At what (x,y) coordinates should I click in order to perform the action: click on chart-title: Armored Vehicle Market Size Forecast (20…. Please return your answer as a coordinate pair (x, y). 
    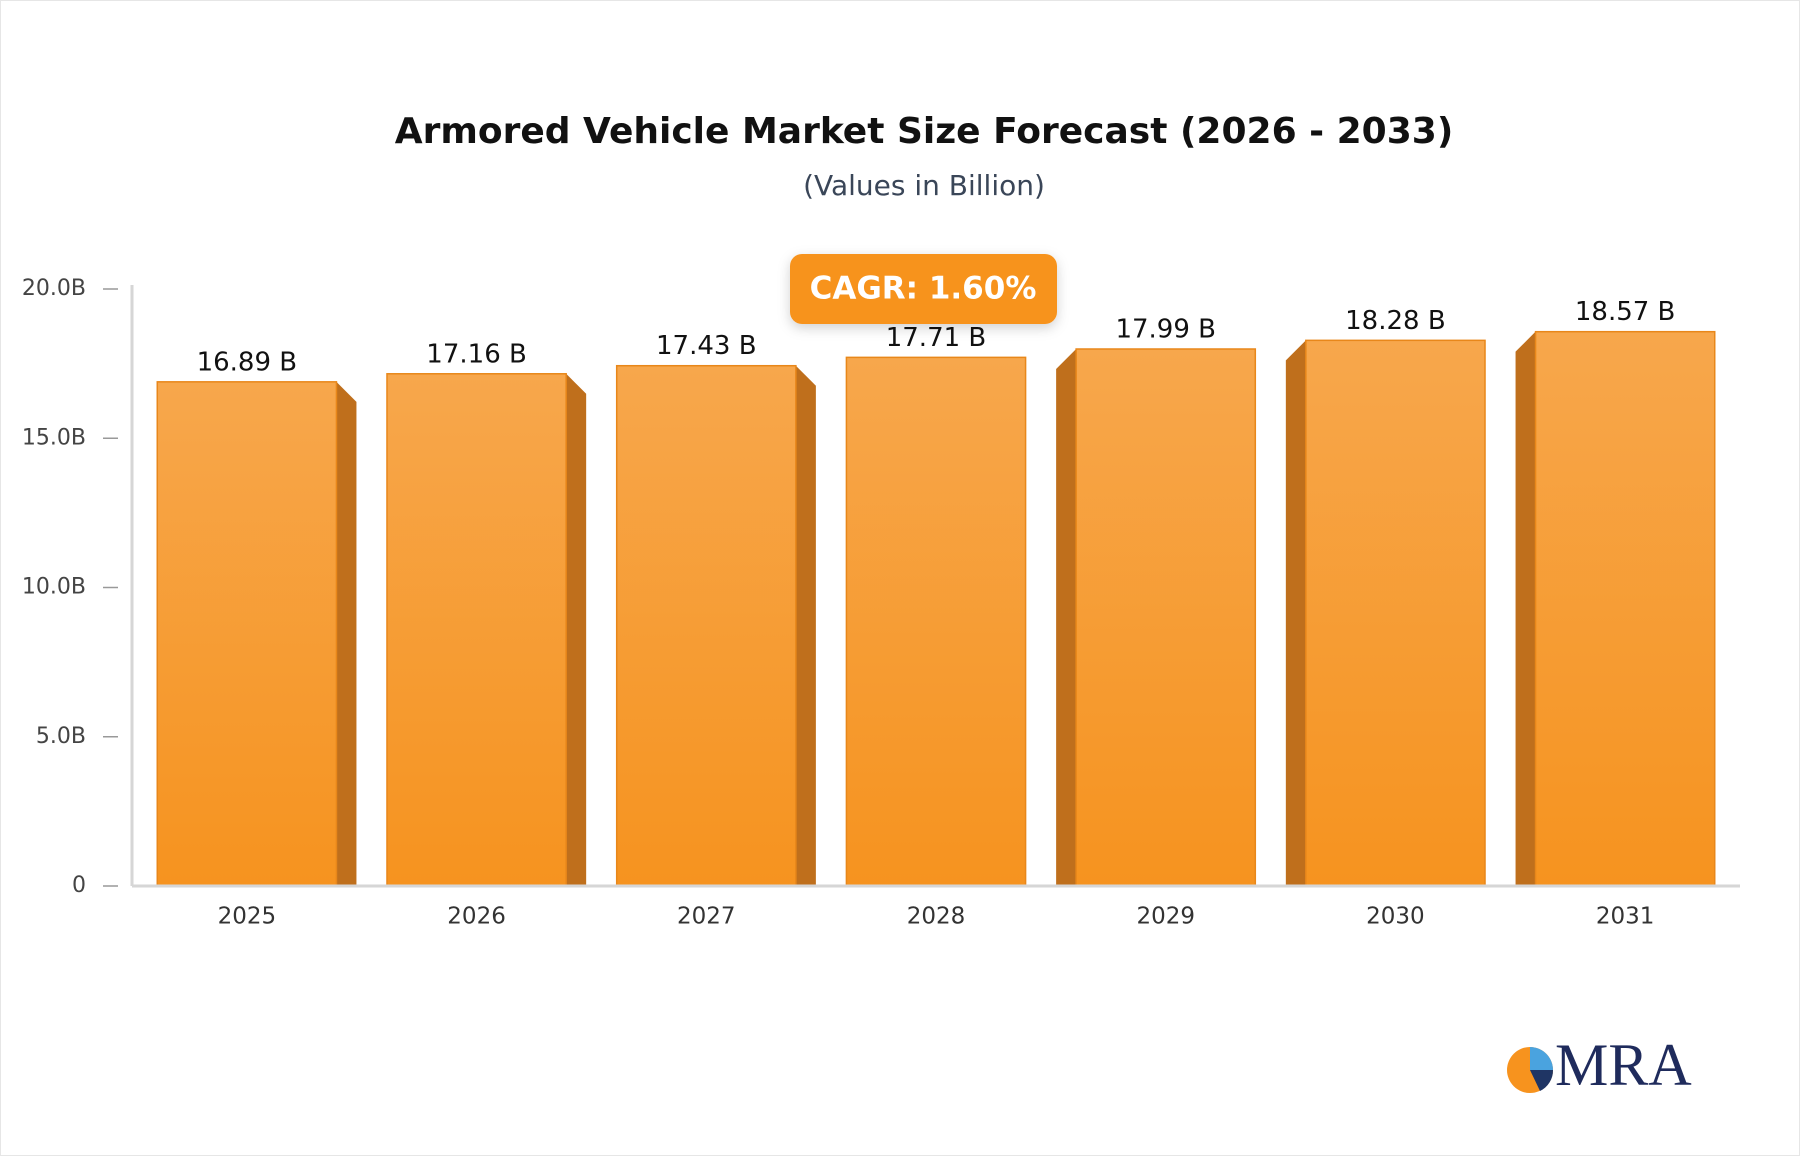
    Looking at the image, I should click on (924, 131).